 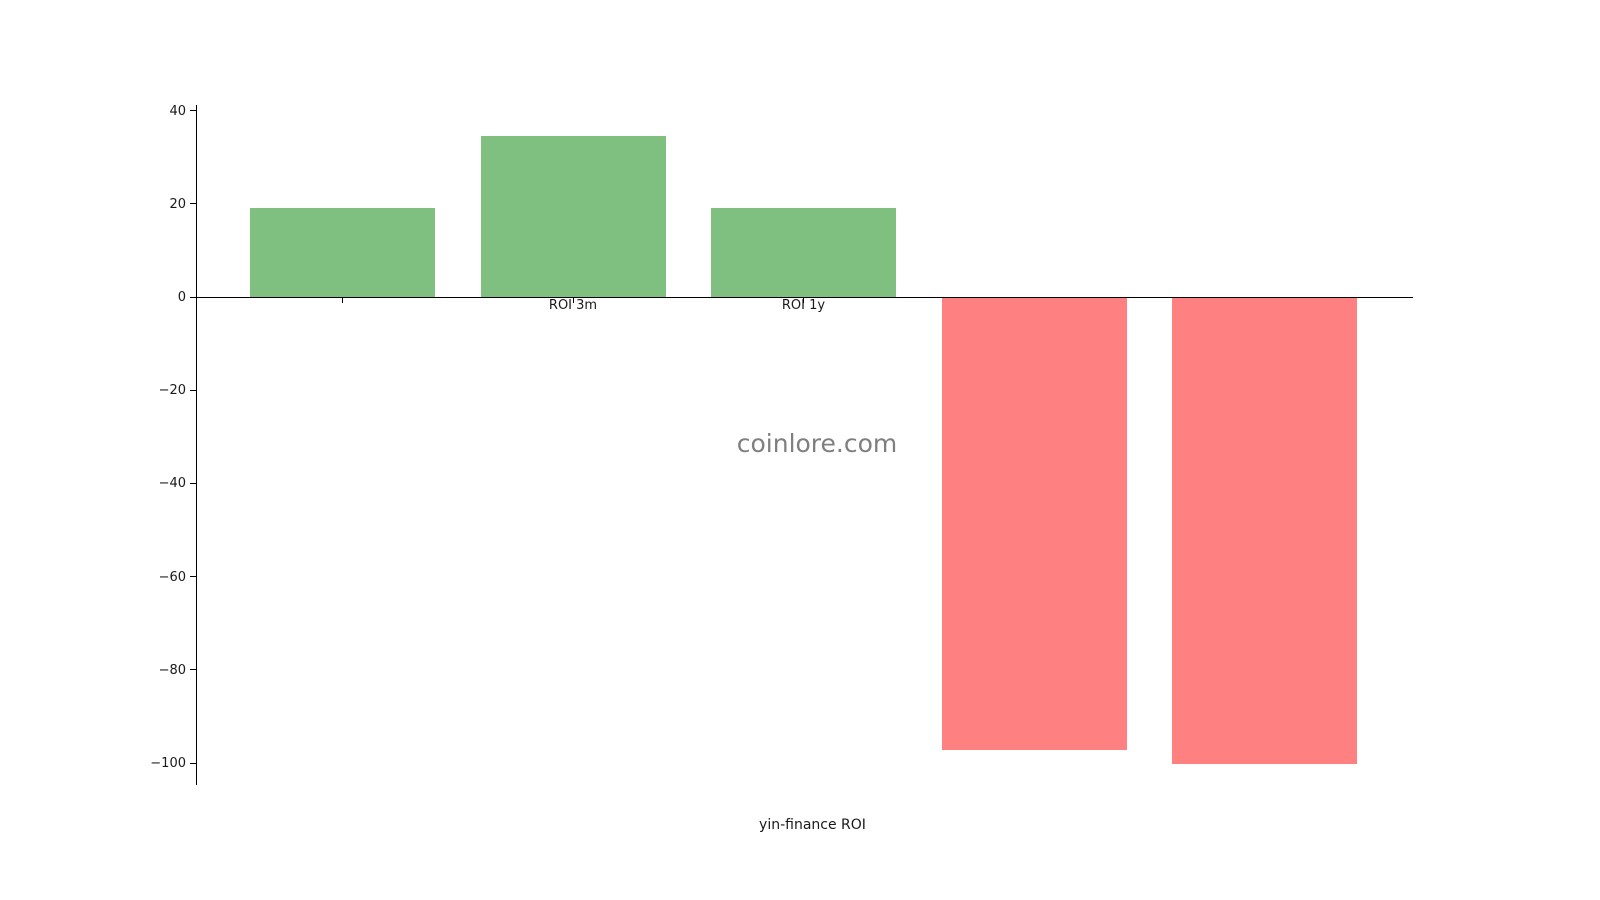 I want to click on x-axis-line, so click(x=804, y=297).